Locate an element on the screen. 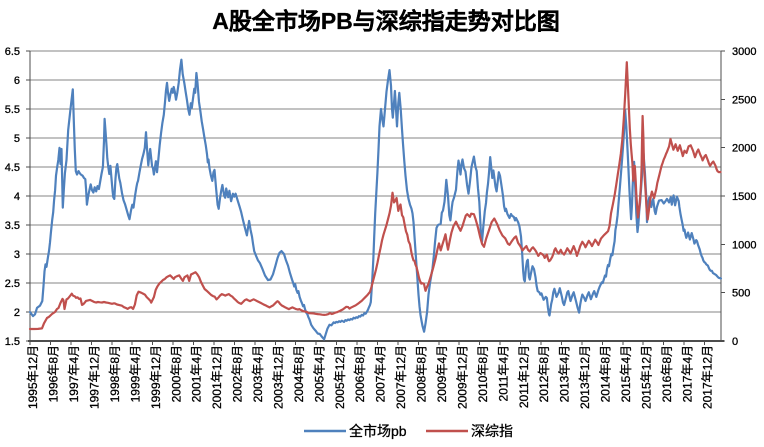  svg-text: 2006年8月 is located at coordinates (360, 373).